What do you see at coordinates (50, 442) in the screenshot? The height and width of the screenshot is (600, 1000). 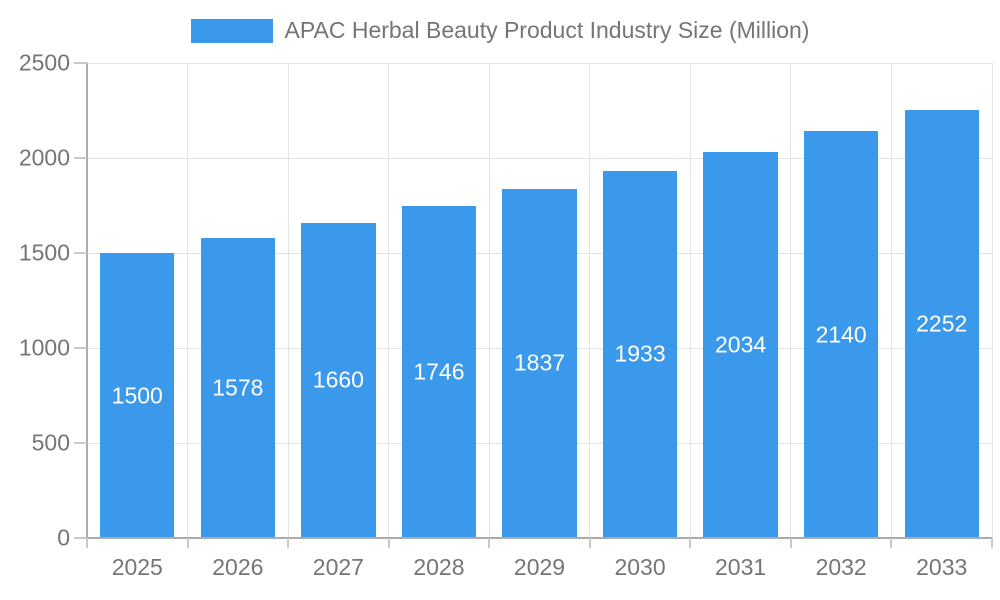 I see `y-axis-tick-label: 500` at bounding box center [50, 442].